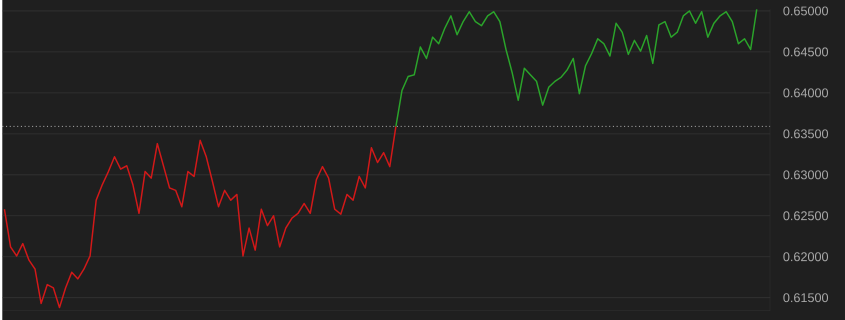 Image resolution: width=845 pixels, height=320 pixels. Describe the element at coordinates (805, 297) in the screenshot. I see `y-tick-label: 0.61500` at that location.